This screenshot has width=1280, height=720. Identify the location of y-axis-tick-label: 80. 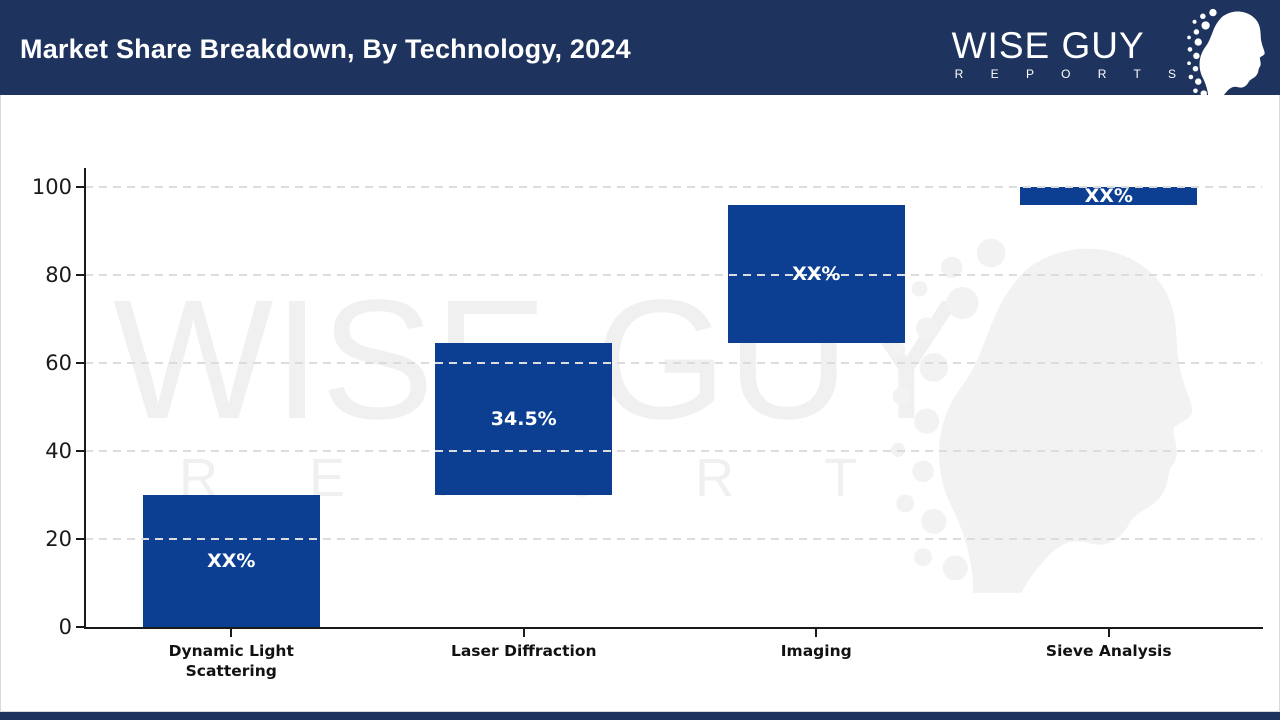
(58, 275).